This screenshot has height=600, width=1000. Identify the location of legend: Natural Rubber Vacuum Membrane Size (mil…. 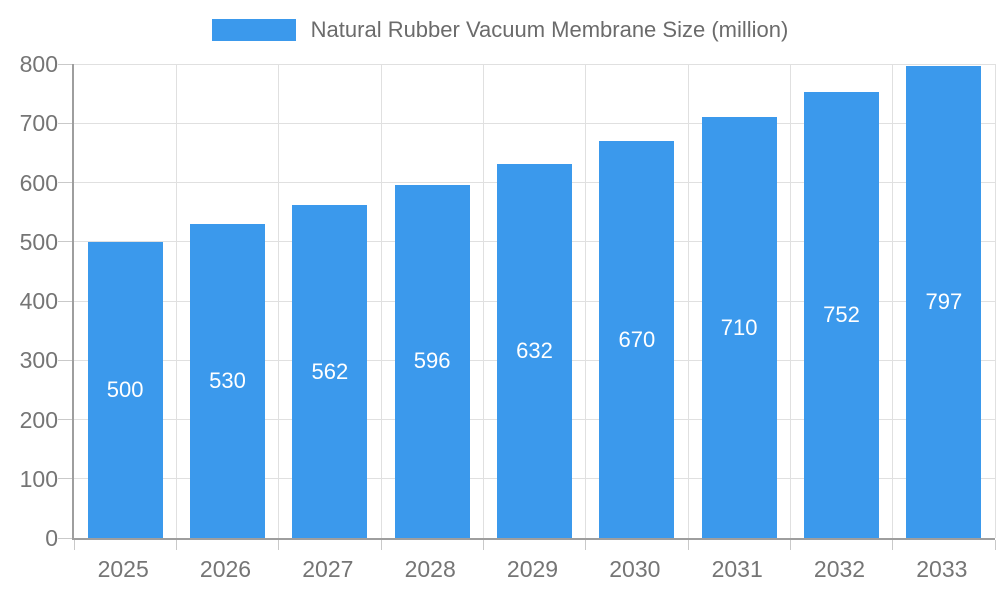
(500, 30).